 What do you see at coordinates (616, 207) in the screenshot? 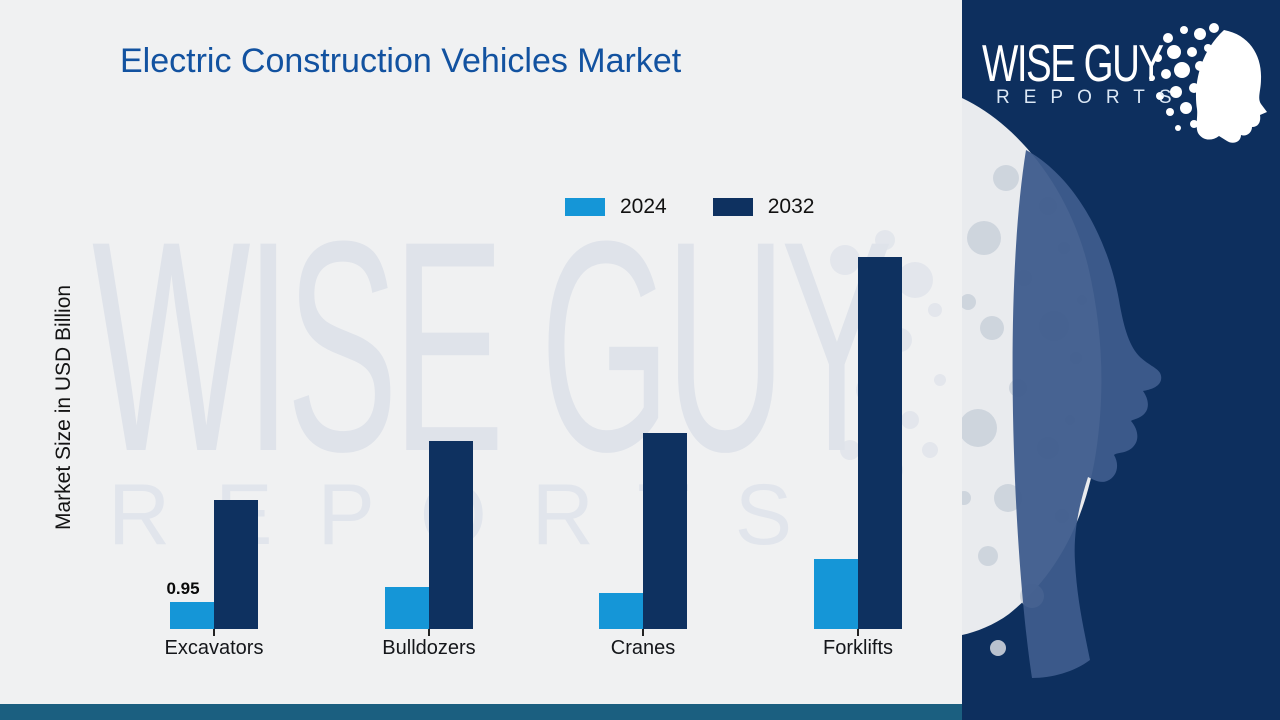
I see `legend-item-2024: 2024` at bounding box center [616, 207].